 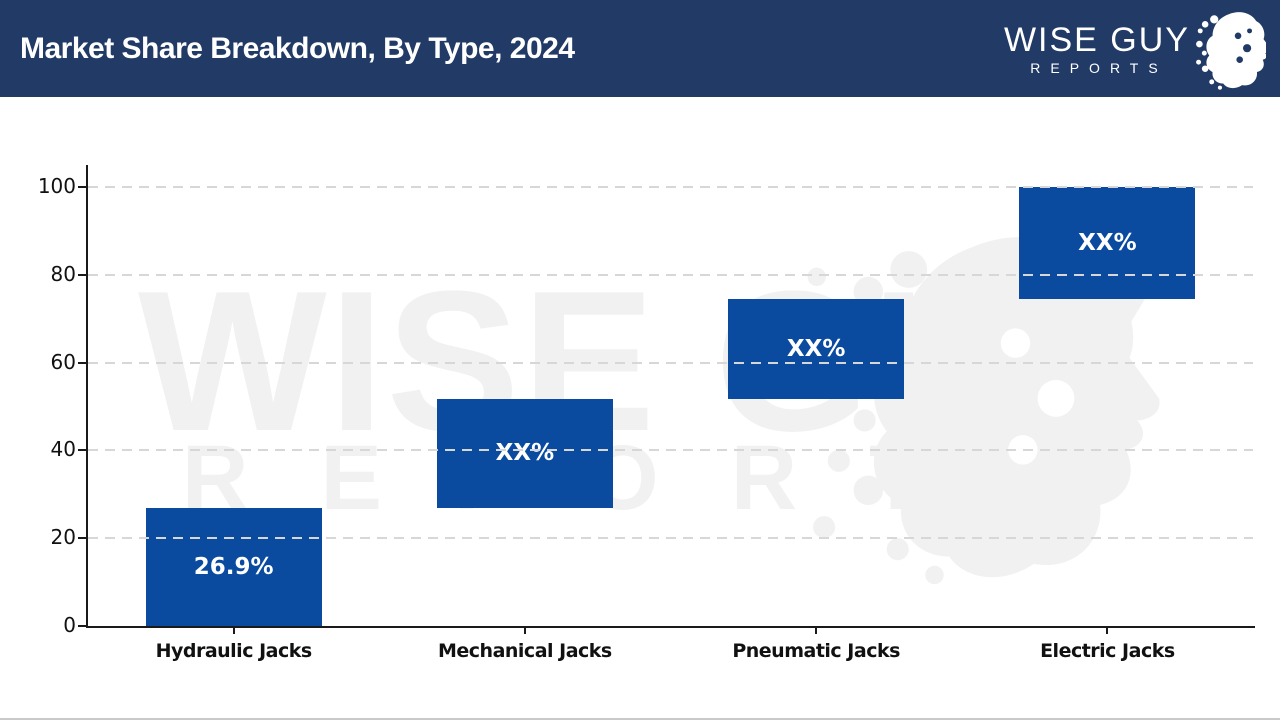 What do you see at coordinates (63, 361) in the screenshot?
I see `y-tick-label-60: 60` at bounding box center [63, 361].